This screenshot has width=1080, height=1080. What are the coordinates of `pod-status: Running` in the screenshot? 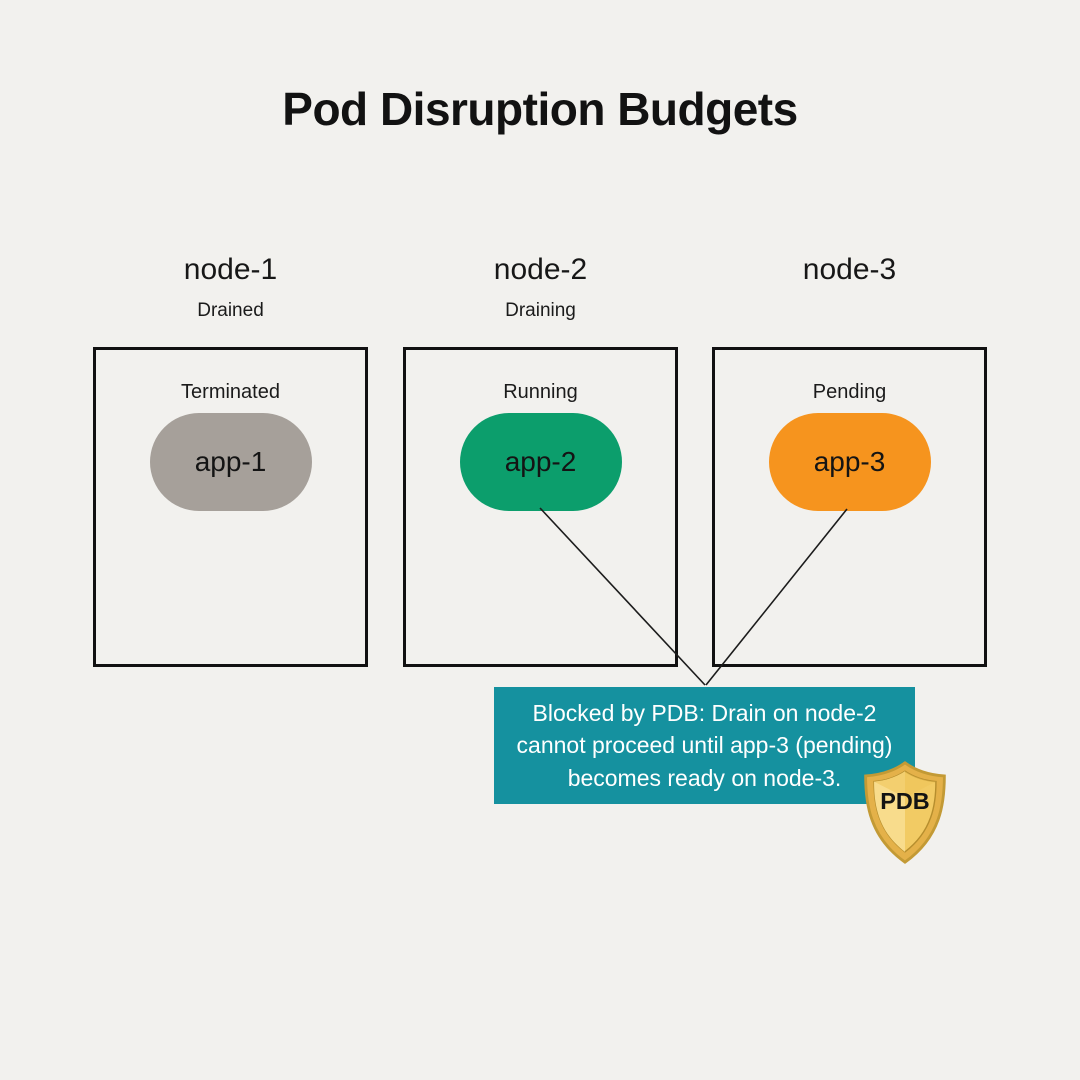 It's located at (540, 392).